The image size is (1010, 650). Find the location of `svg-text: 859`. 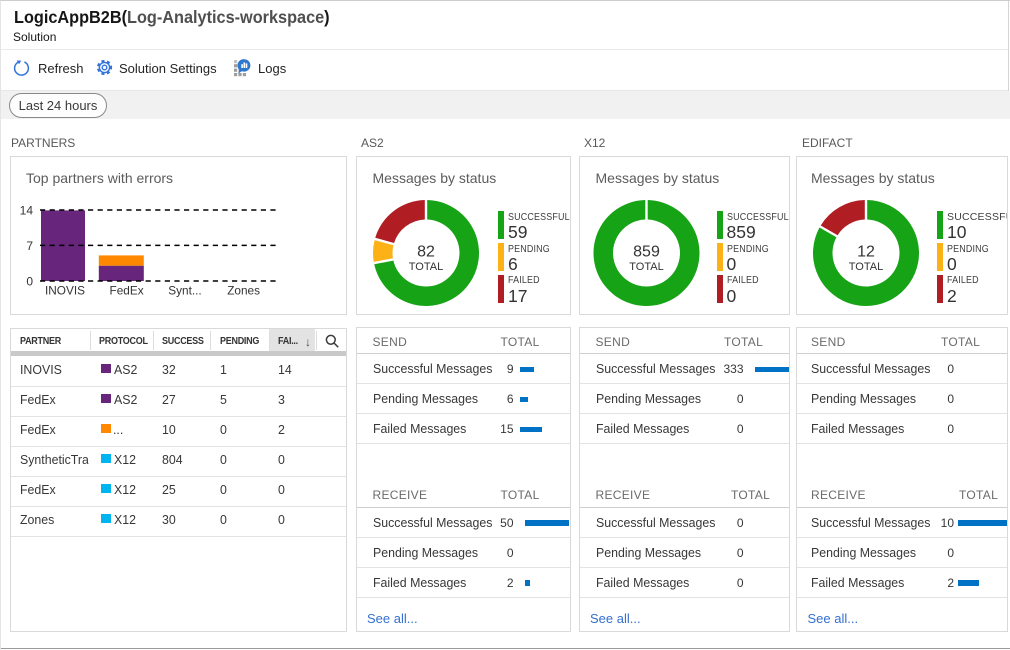

svg-text: 859 is located at coordinates (646, 252).